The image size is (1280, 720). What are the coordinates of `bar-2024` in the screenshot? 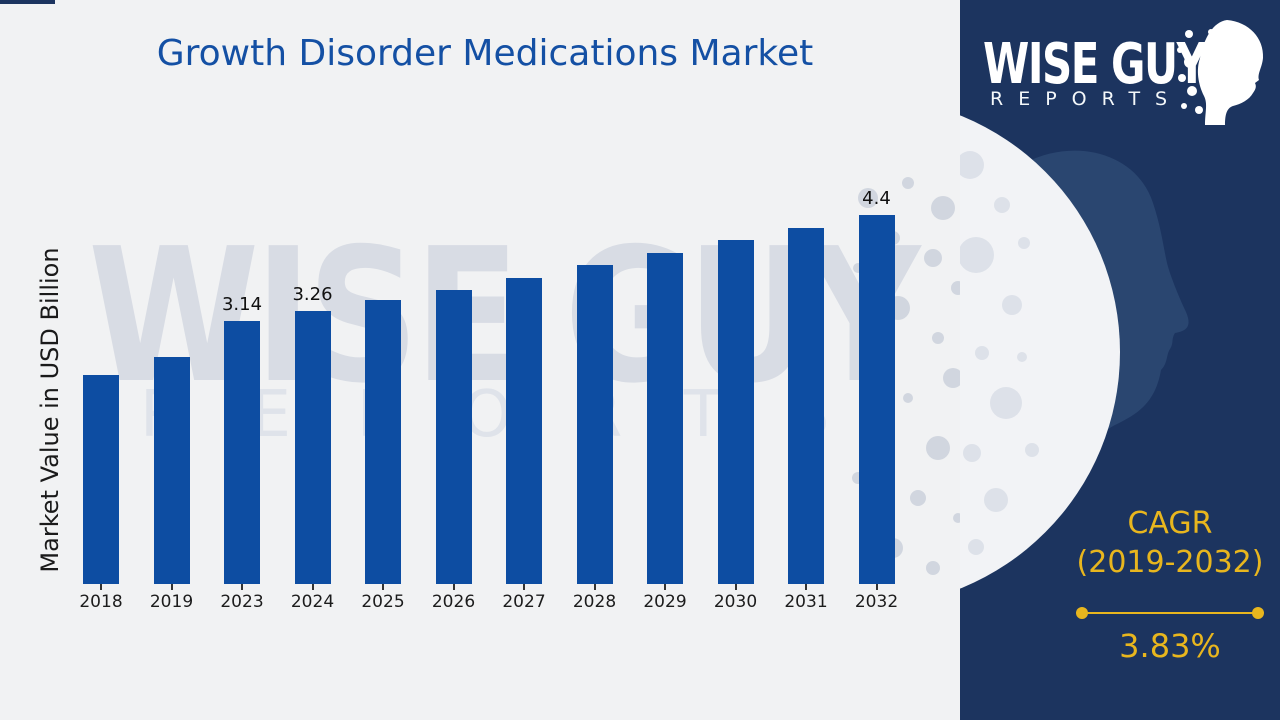 It's located at (312, 447).